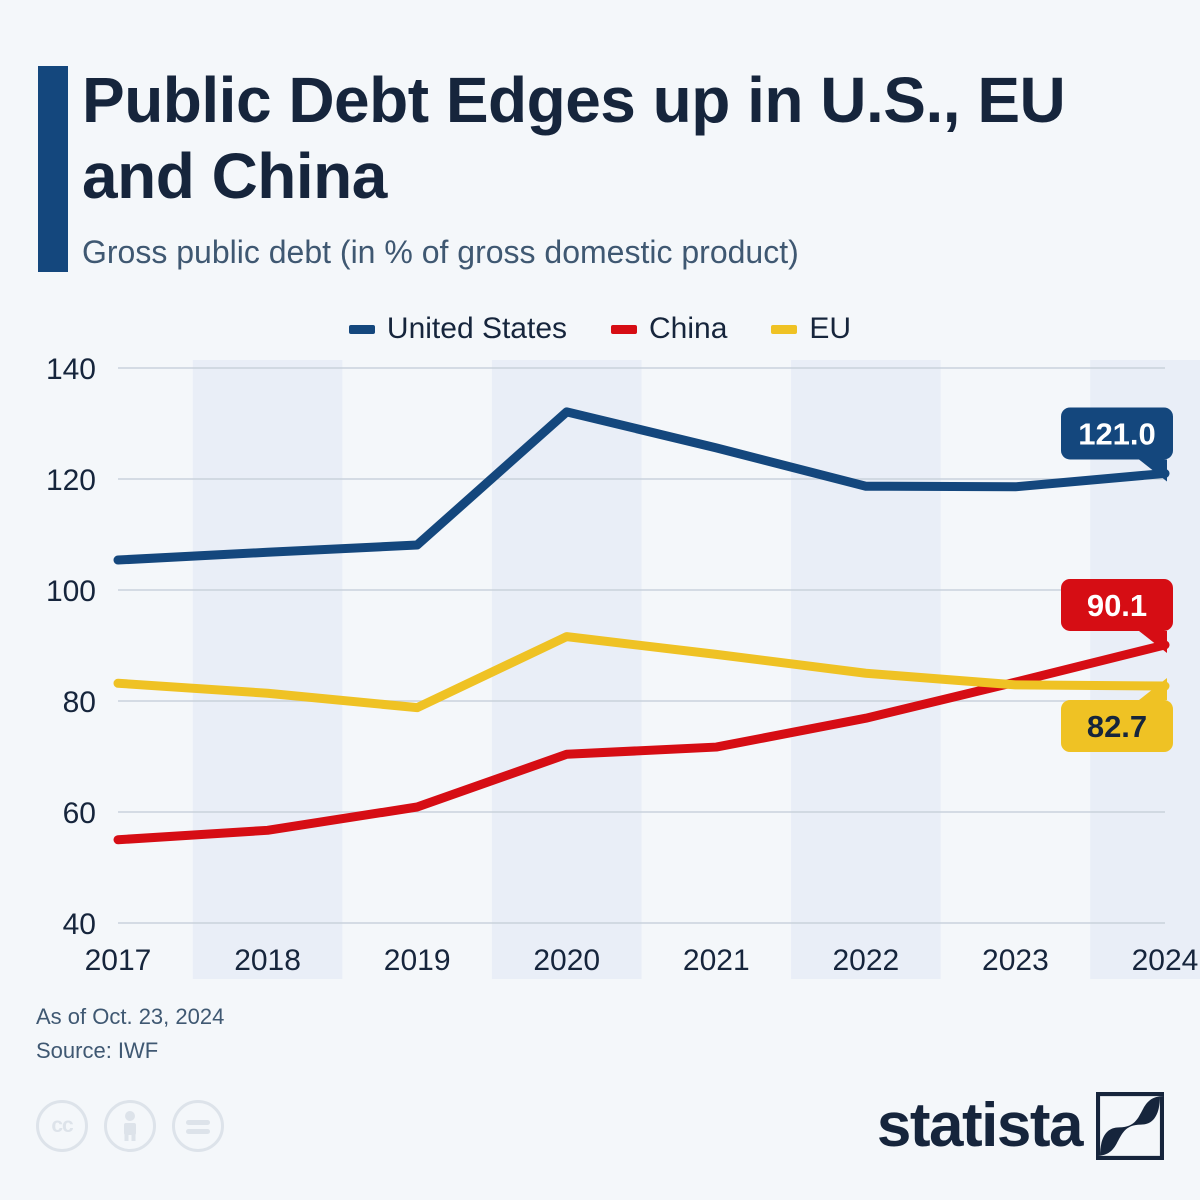 This screenshot has height=1200, width=1200. What do you see at coordinates (688, 328) in the screenshot?
I see `legend-label: China` at bounding box center [688, 328].